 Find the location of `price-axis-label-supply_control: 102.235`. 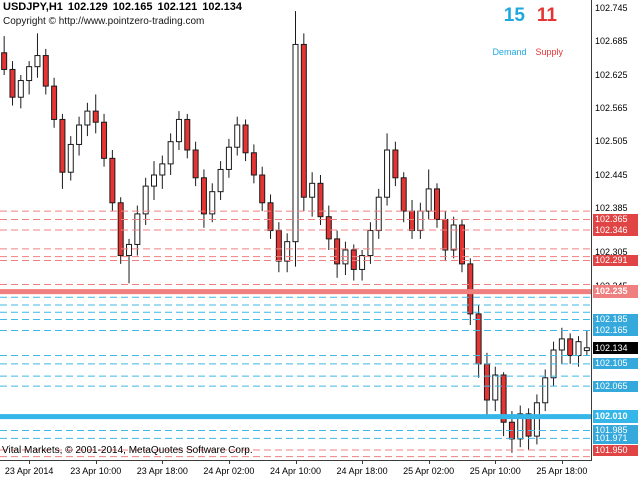

price-axis-label-supply_control: 102.235 is located at coordinates (615, 292).